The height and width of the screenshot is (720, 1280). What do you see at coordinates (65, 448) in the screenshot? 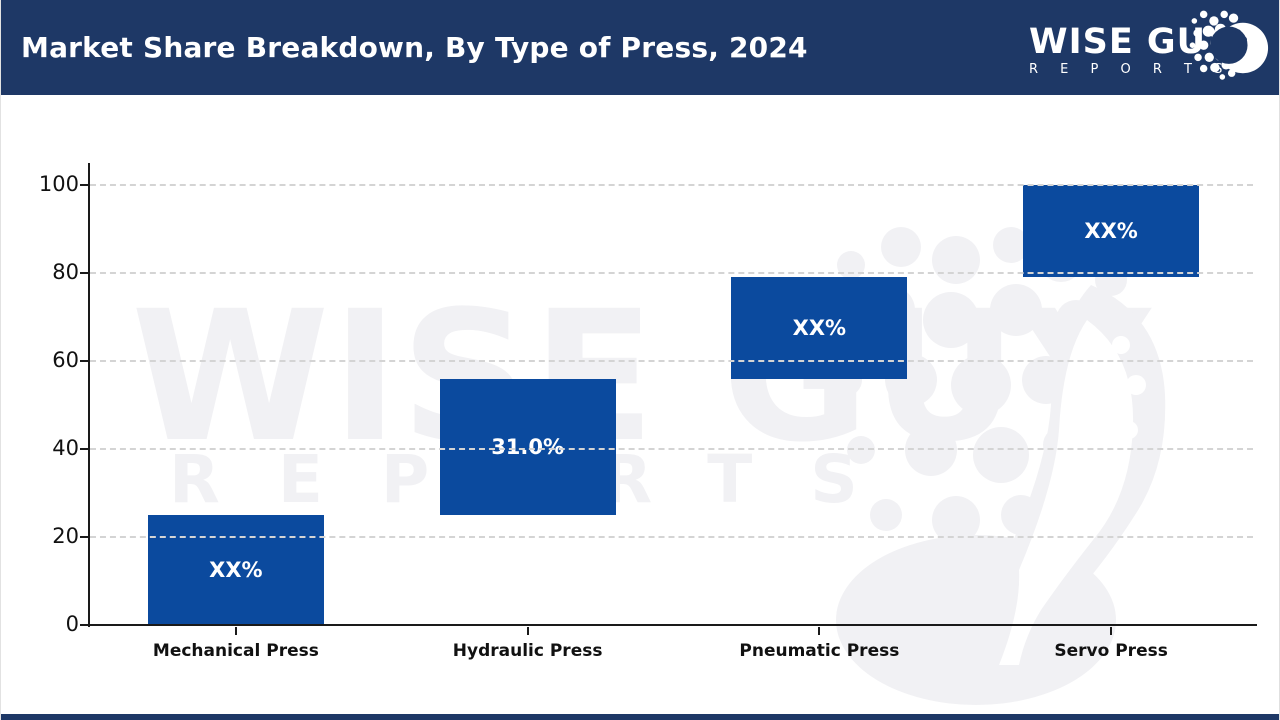
I see `y-tick-label: 40` at bounding box center [65, 448].